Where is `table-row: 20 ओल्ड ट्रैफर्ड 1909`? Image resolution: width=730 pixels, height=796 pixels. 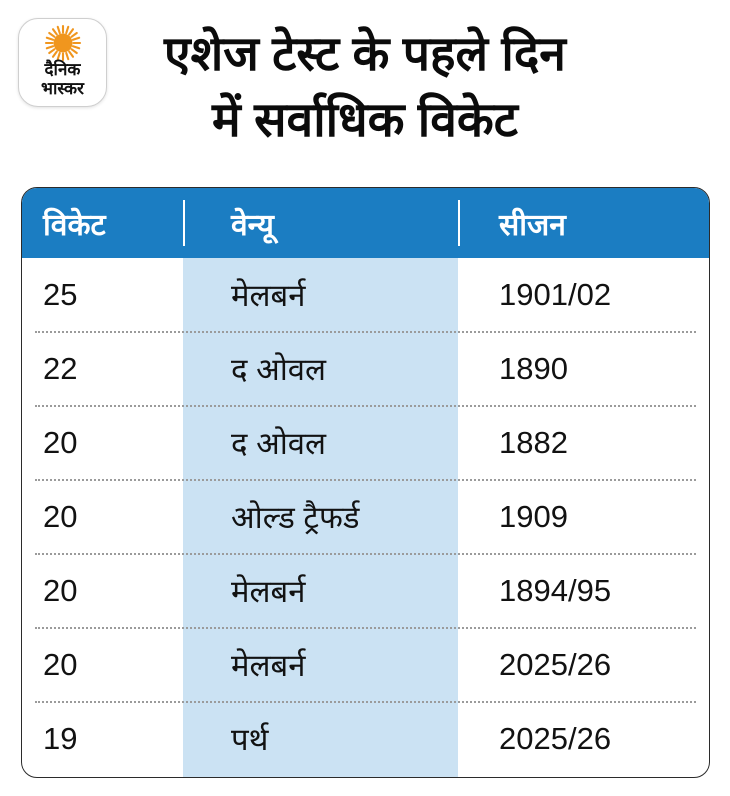
table-row: 20 ओल्ड ट्रैफर्ड 1909 is located at coordinates (365, 517).